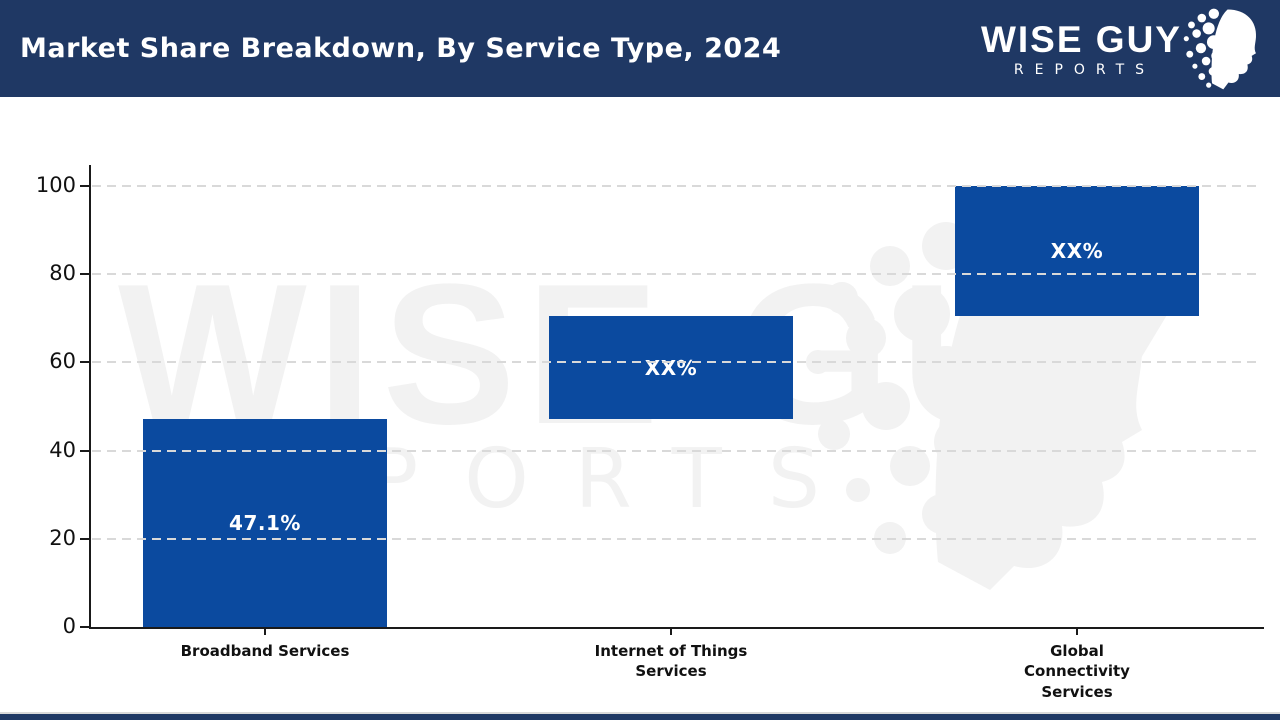 The image size is (1280, 720). Describe the element at coordinates (55, 185) in the screenshot. I see `y-tick-label: 100` at that location.